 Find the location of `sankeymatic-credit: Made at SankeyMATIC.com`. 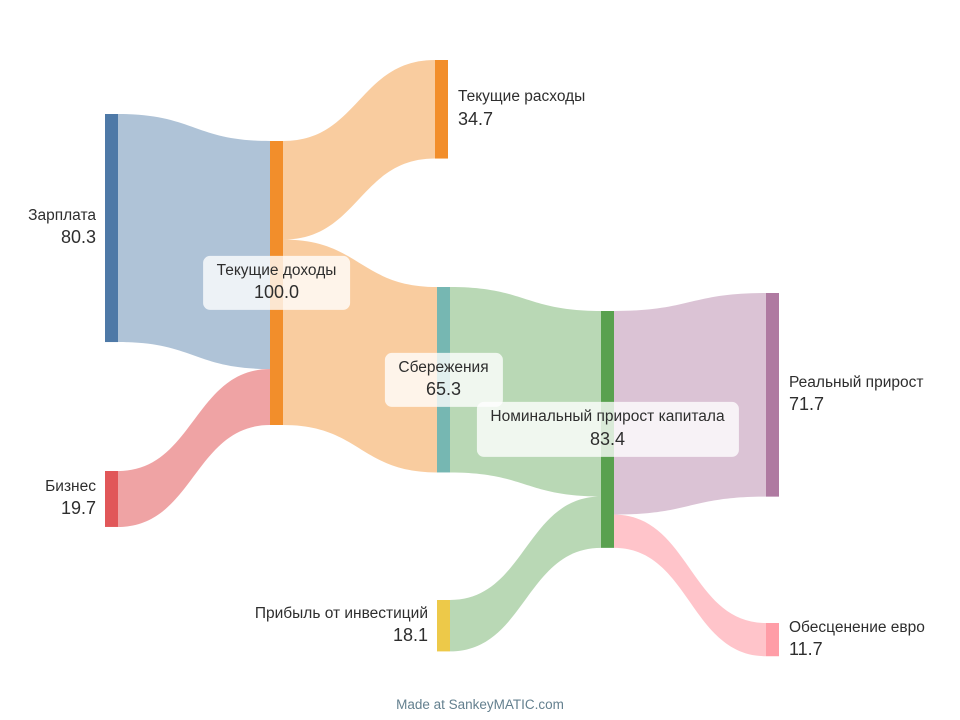

sankeymatic-credit: Made at SankeyMATIC.com is located at coordinates (480, 704).